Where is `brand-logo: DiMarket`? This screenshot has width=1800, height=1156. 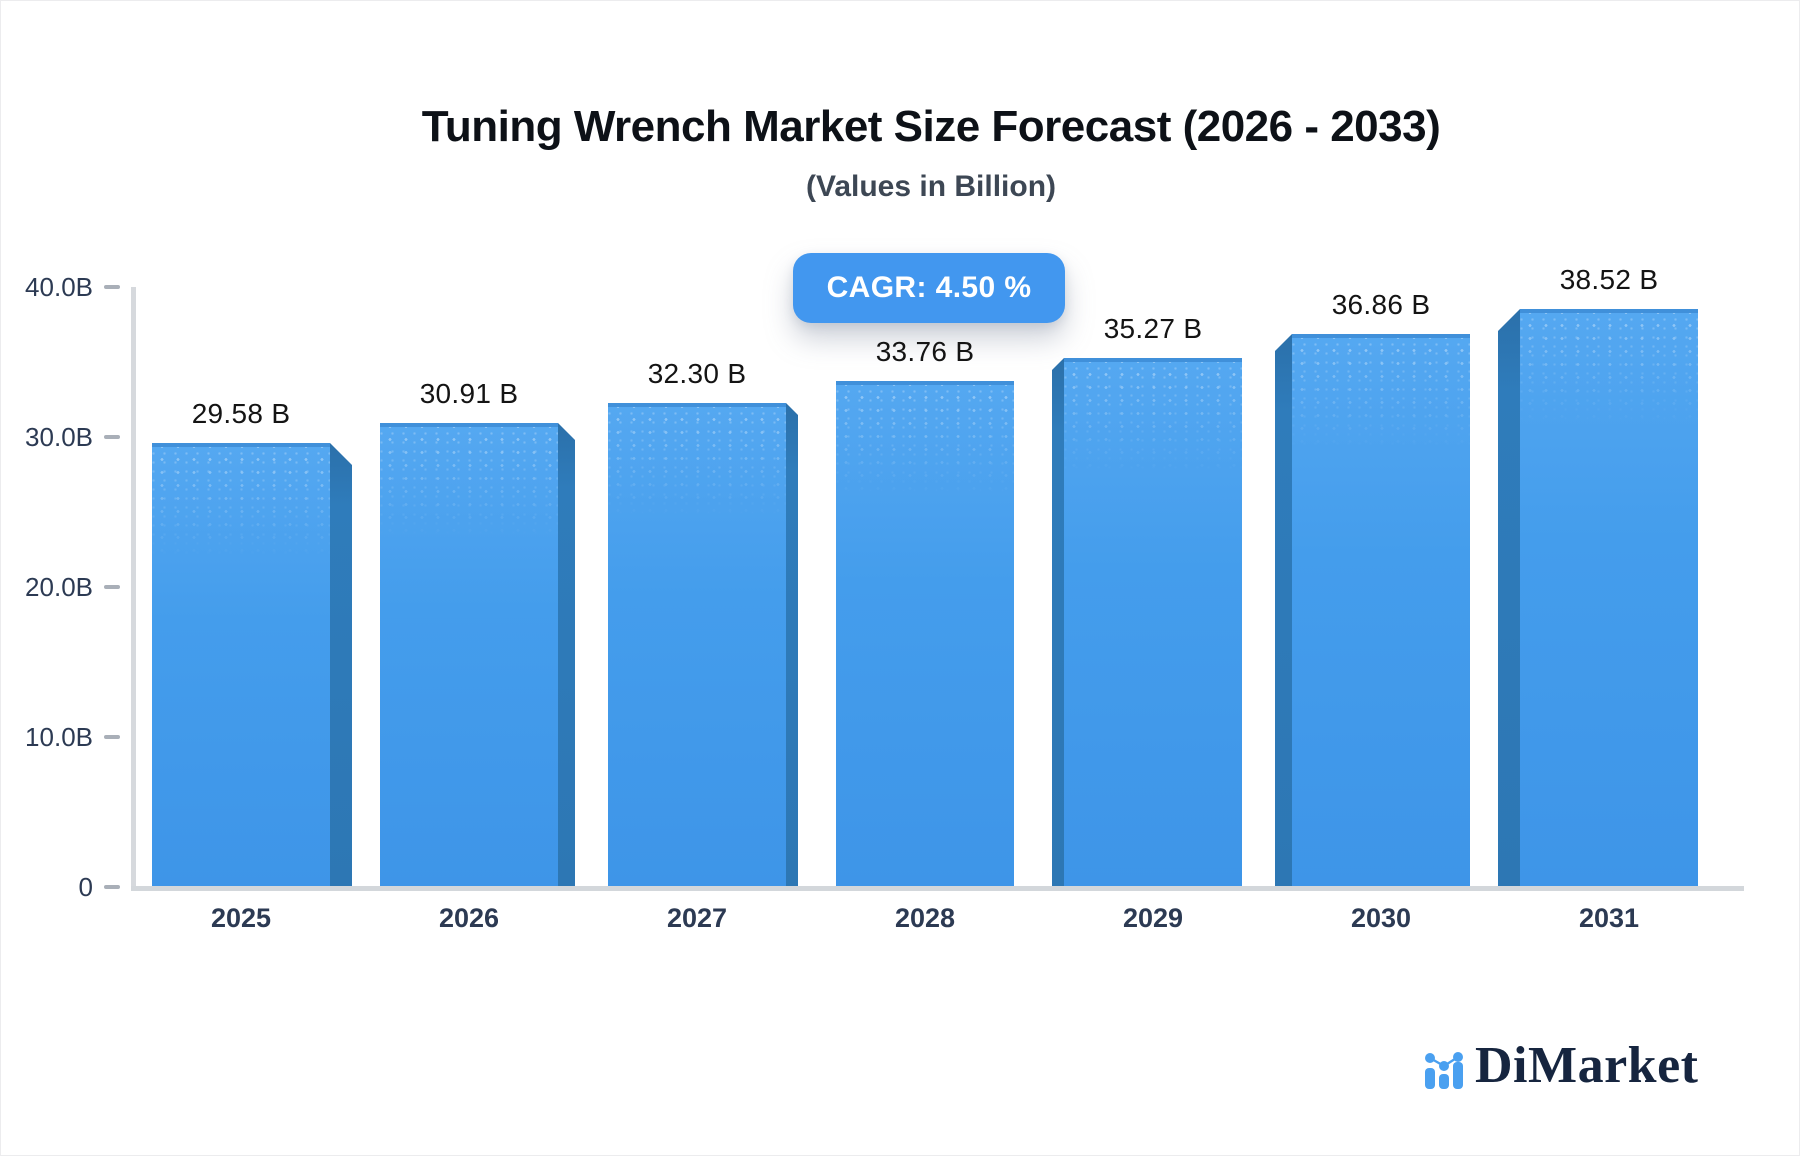
brand-logo: DiMarket is located at coordinates (1557, 1066).